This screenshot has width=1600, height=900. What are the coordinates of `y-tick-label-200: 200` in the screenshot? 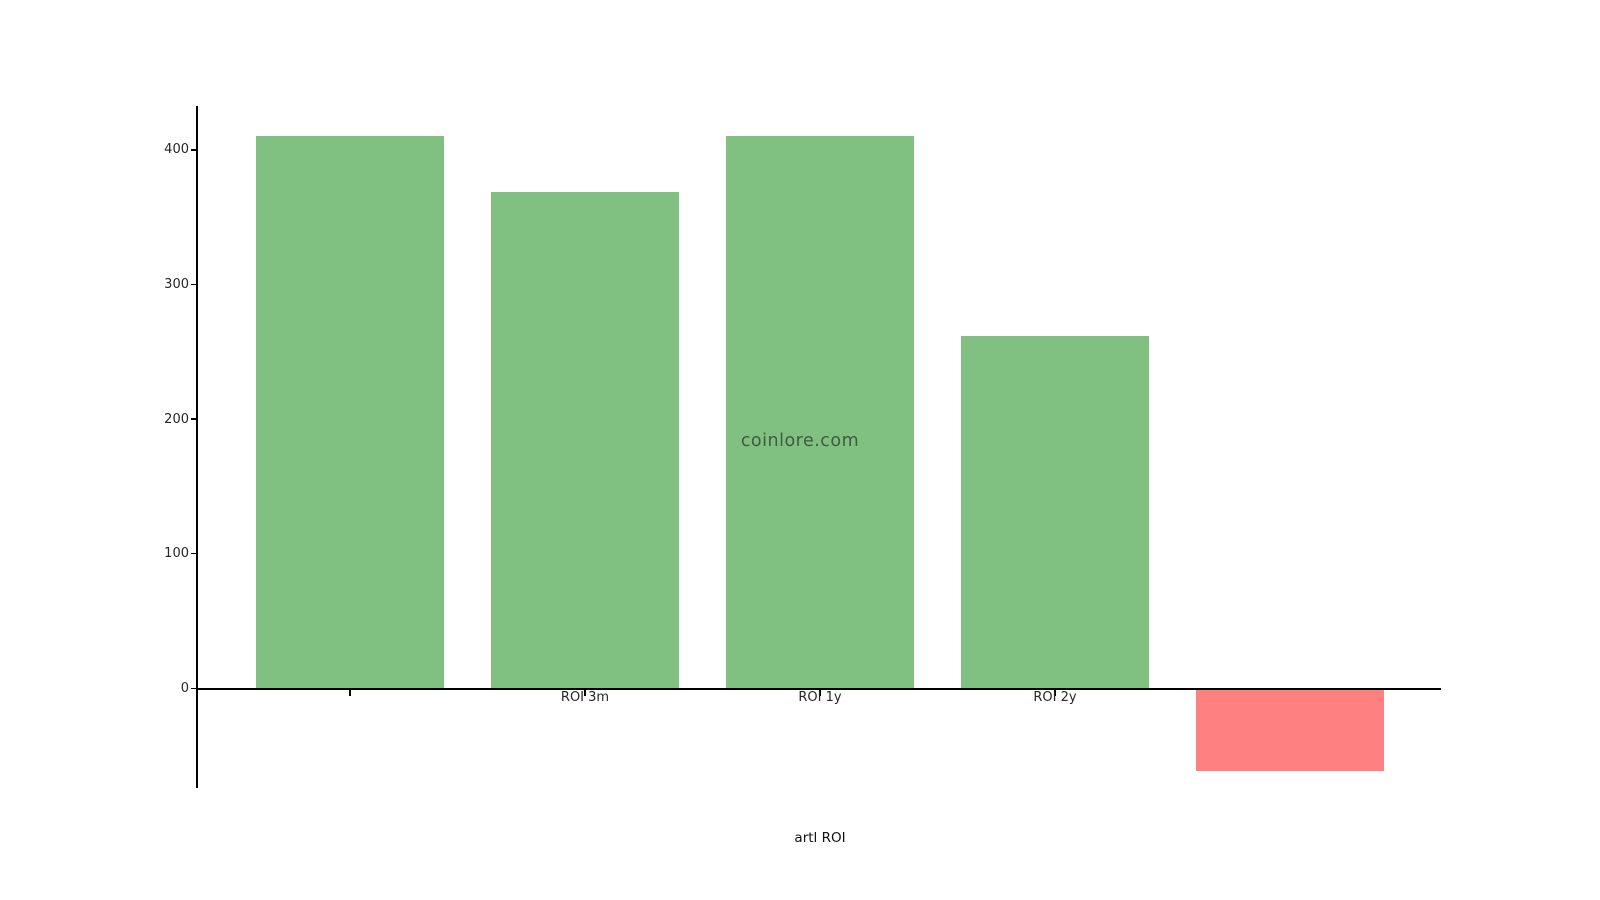 It's located at (176, 419).